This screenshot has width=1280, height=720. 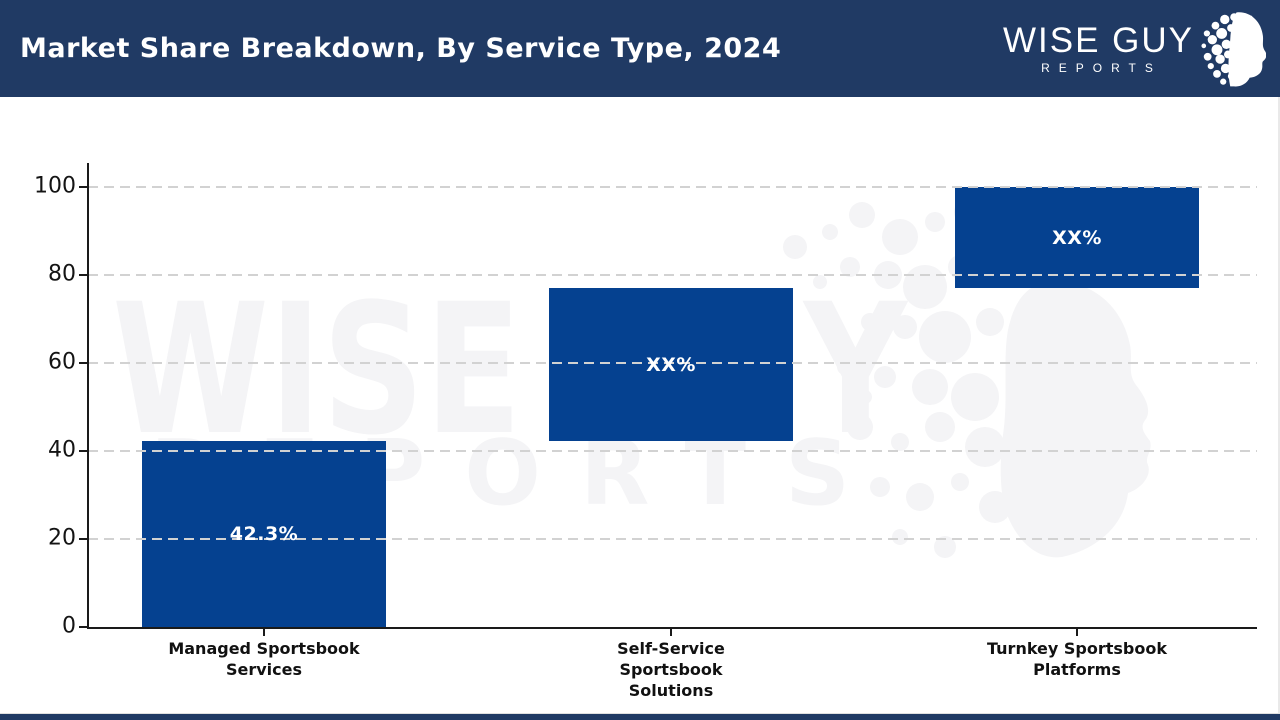 What do you see at coordinates (62, 450) in the screenshot?
I see `y-tick-label-40: 40` at bounding box center [62, 450].